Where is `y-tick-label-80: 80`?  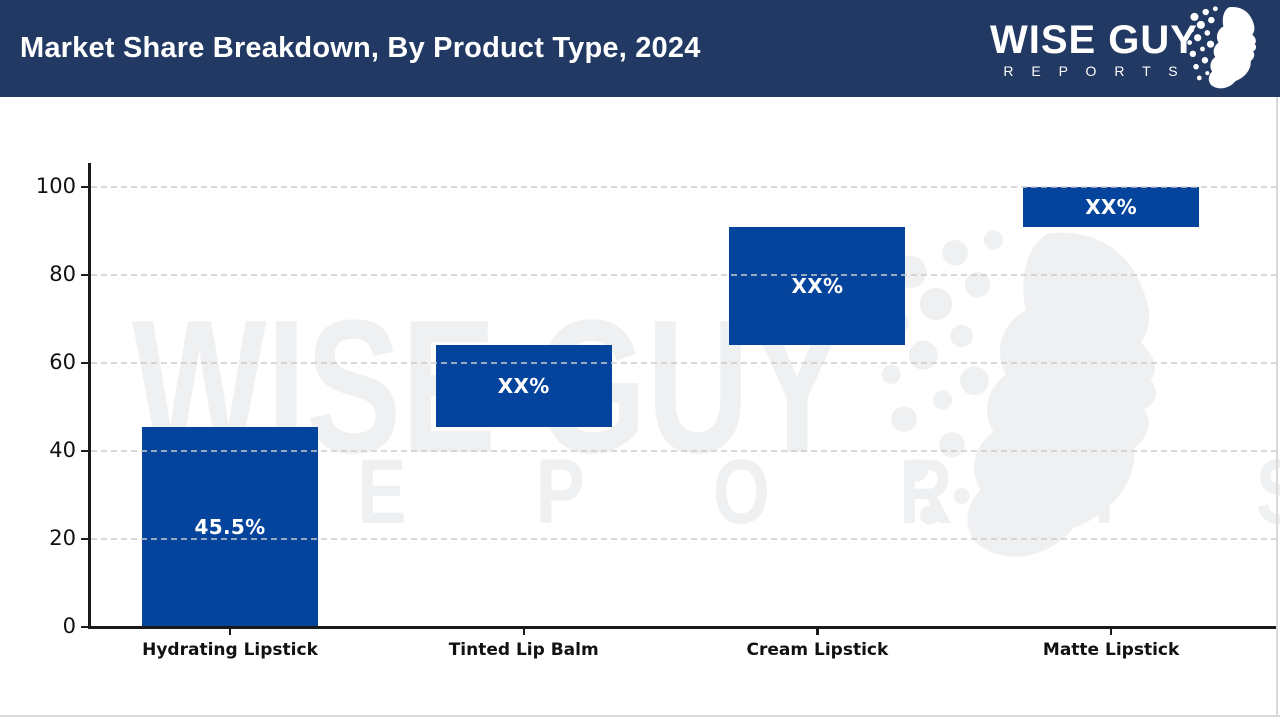 y-tick-label-80: 80 is located at coordinates (62, 274).